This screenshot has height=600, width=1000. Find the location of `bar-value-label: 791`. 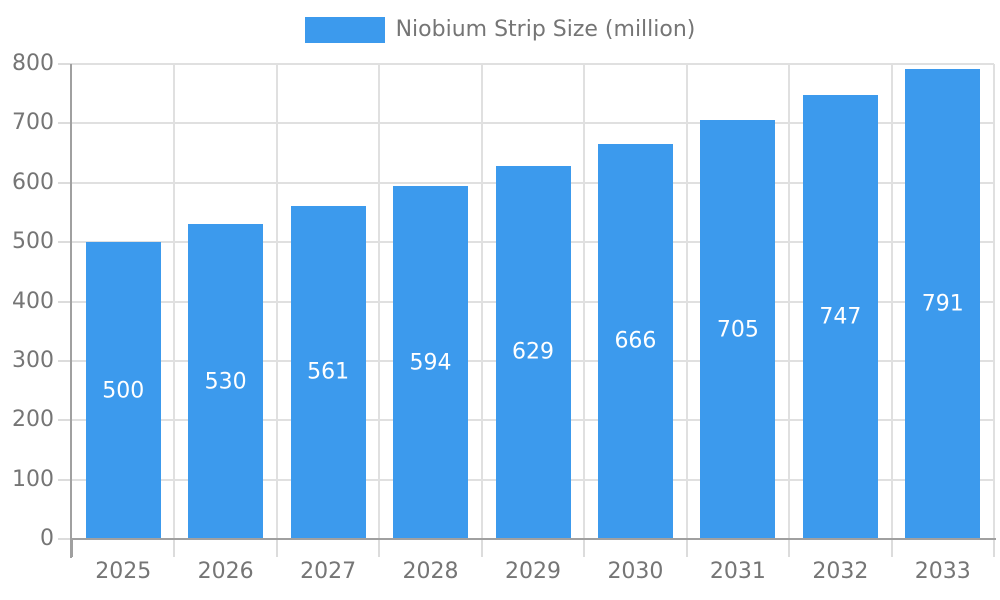

bar-value-label: 791 is located at coordinates (942, 304).